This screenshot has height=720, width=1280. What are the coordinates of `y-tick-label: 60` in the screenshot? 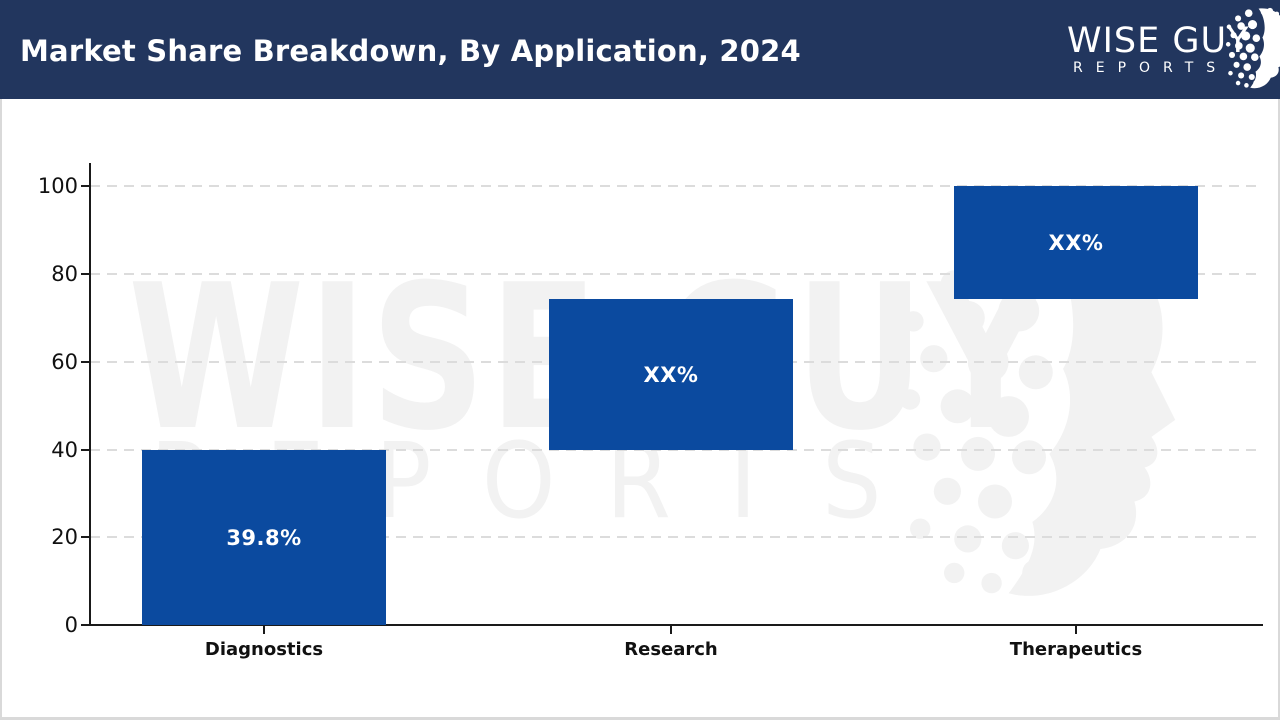 It's located at (64, 361).